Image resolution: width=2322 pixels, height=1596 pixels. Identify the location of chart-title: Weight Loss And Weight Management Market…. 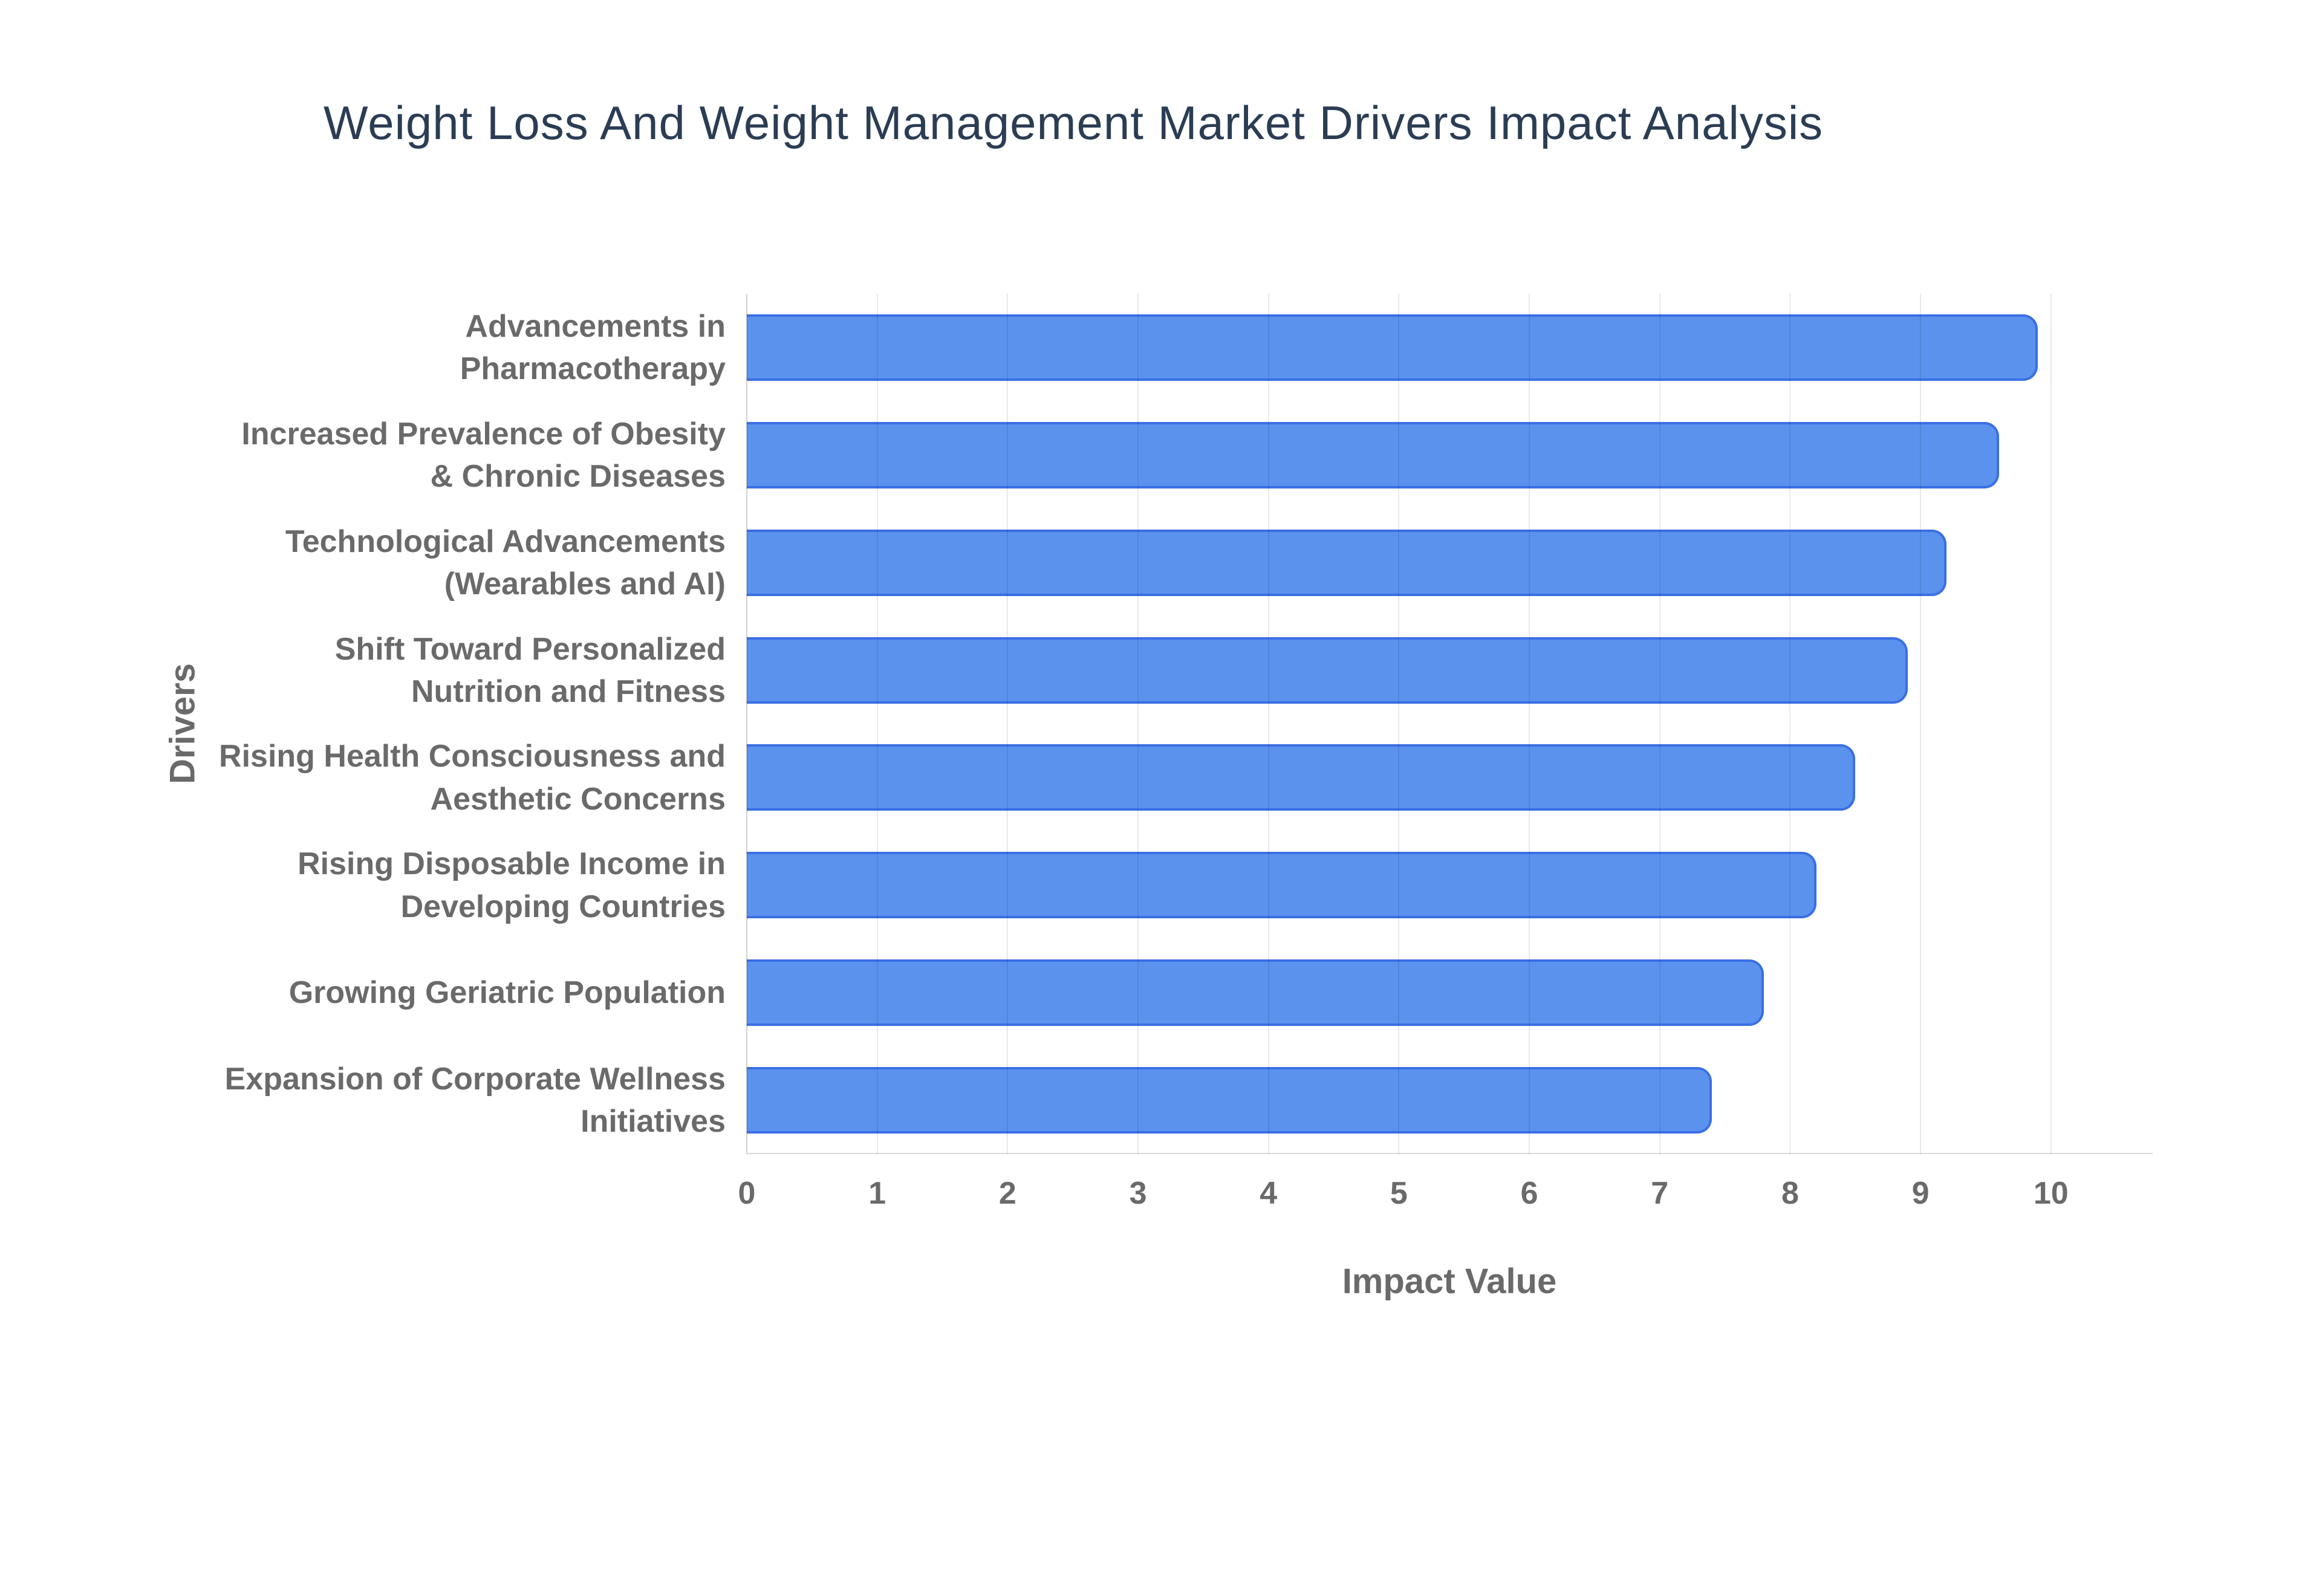
(1074, 122).